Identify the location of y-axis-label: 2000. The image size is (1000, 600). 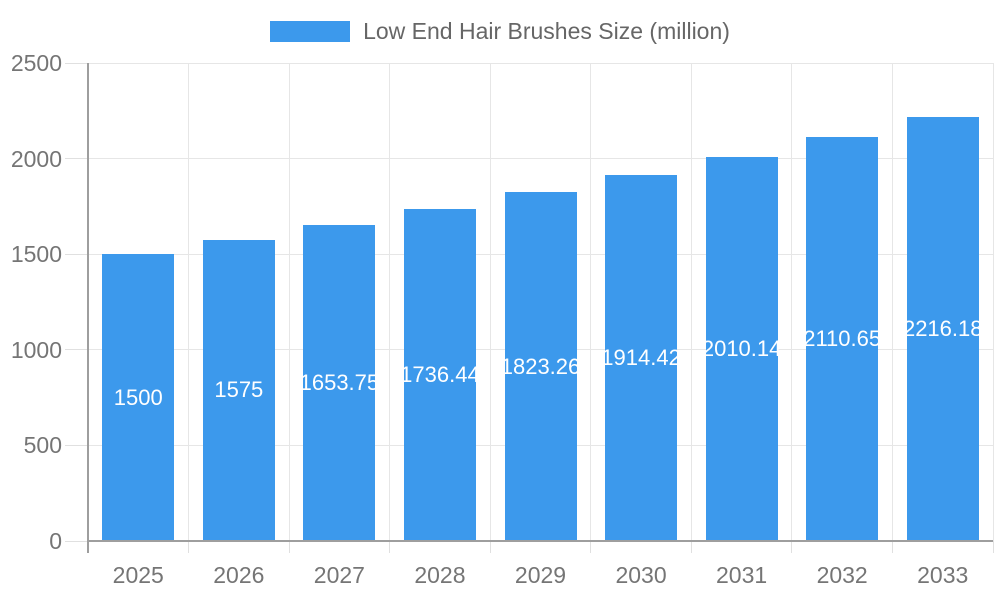
(36, 158).